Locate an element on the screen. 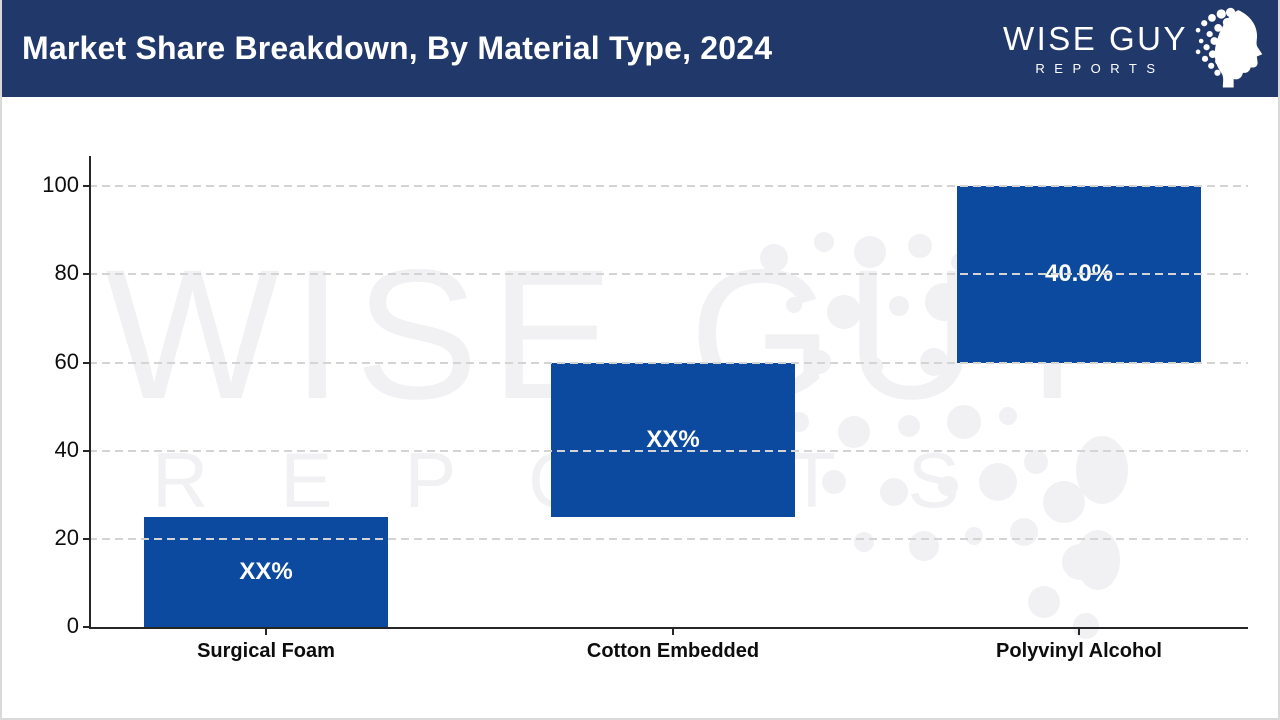 The height and width of the screenshot is (720, 1280). wiseguy-logo: WISE GUY REPORTS is located at coordinates (1135, 48).